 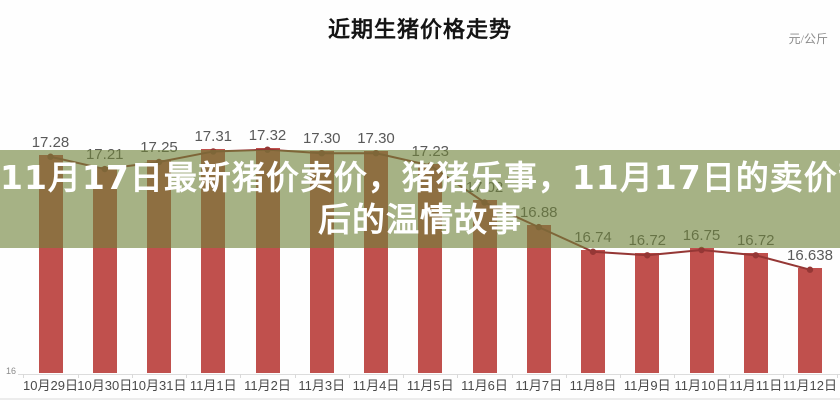 I want to click on x-axis-label: 11月5日, so click(x=430, y=385).